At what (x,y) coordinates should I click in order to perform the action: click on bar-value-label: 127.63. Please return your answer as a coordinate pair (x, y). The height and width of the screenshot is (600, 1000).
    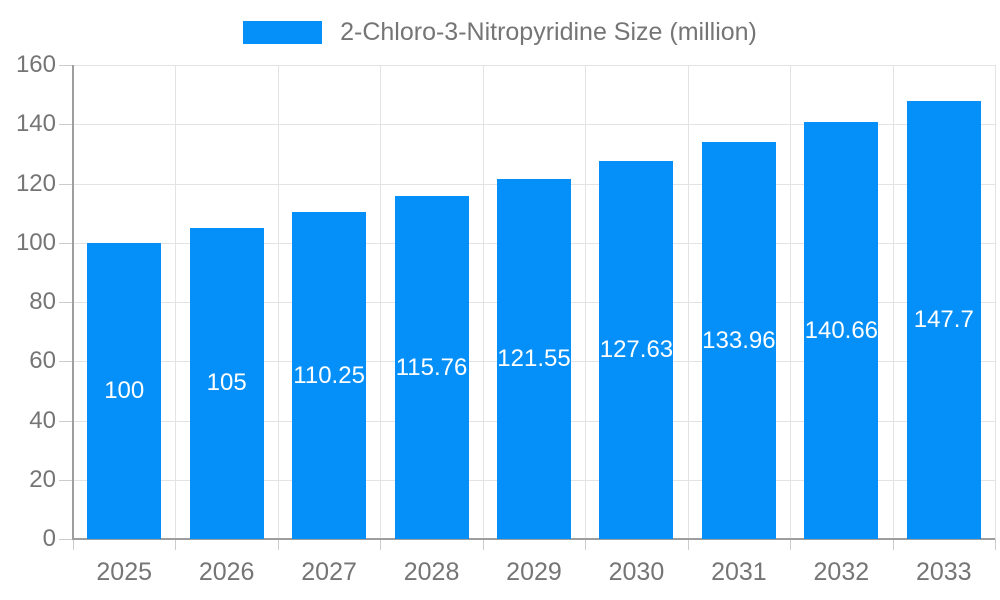
    Looking at the image, I should click on (636, 349).